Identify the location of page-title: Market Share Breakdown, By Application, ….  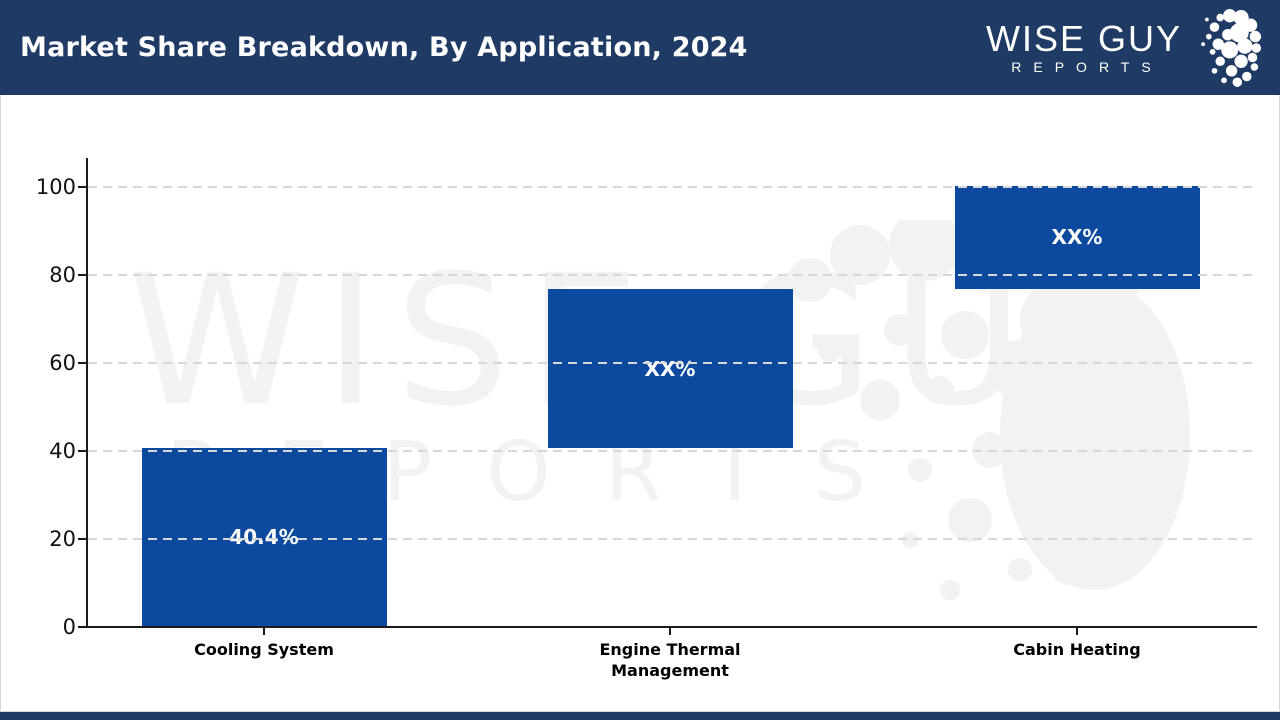
(384, 47).